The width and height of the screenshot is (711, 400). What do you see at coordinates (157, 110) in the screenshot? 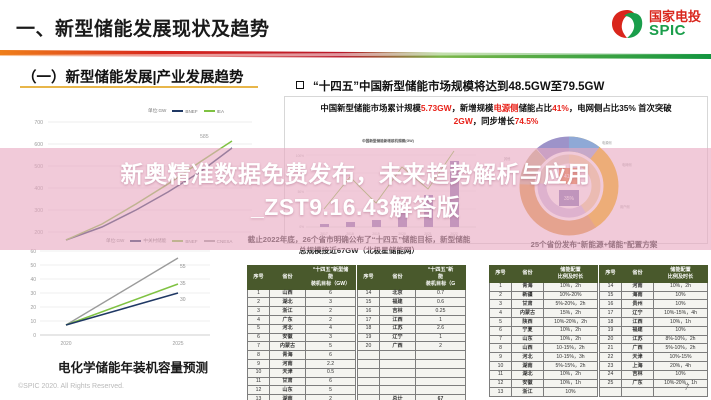
I see `legend-unit-label: 单位:GW` at bounding box center [157, 110].